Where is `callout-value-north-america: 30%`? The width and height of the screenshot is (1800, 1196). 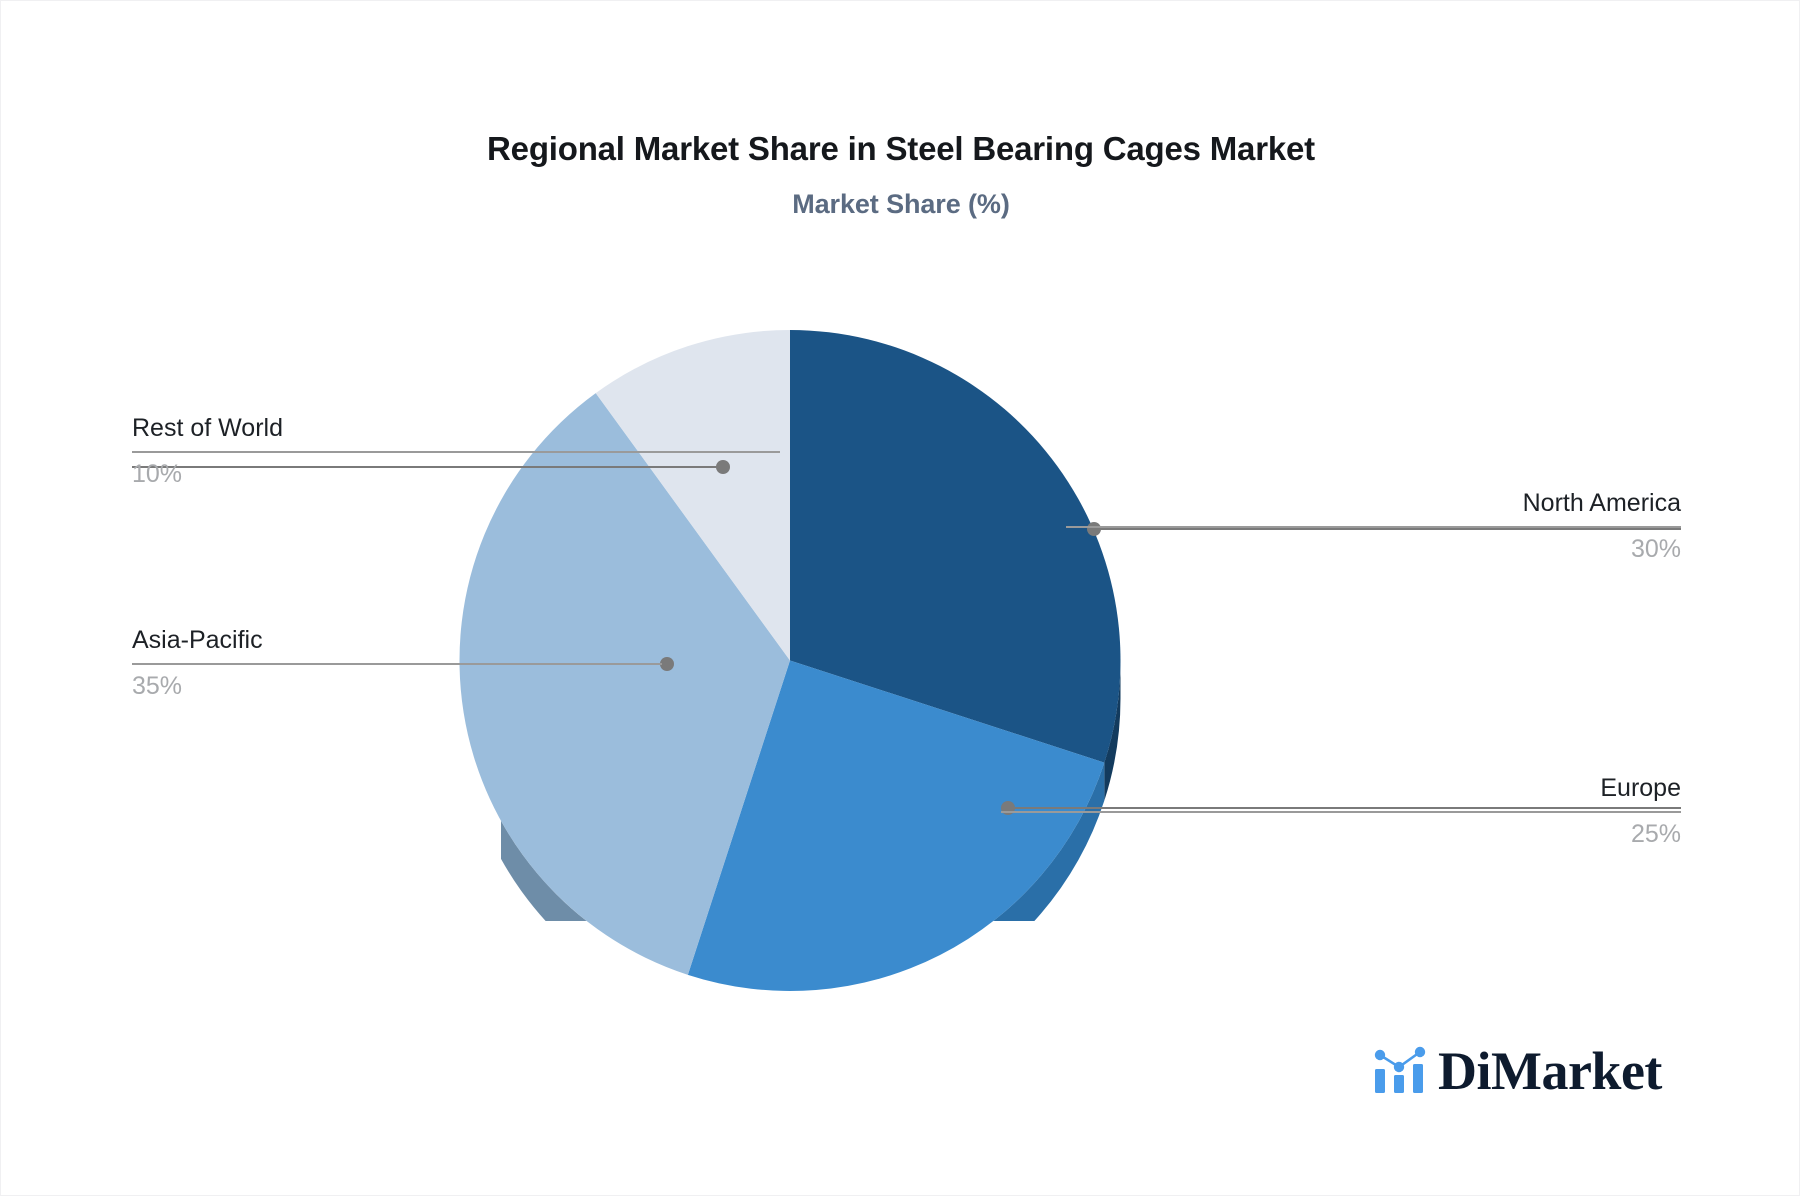 callout-value-north-america: 30% is located at coordinates (1655, 549).